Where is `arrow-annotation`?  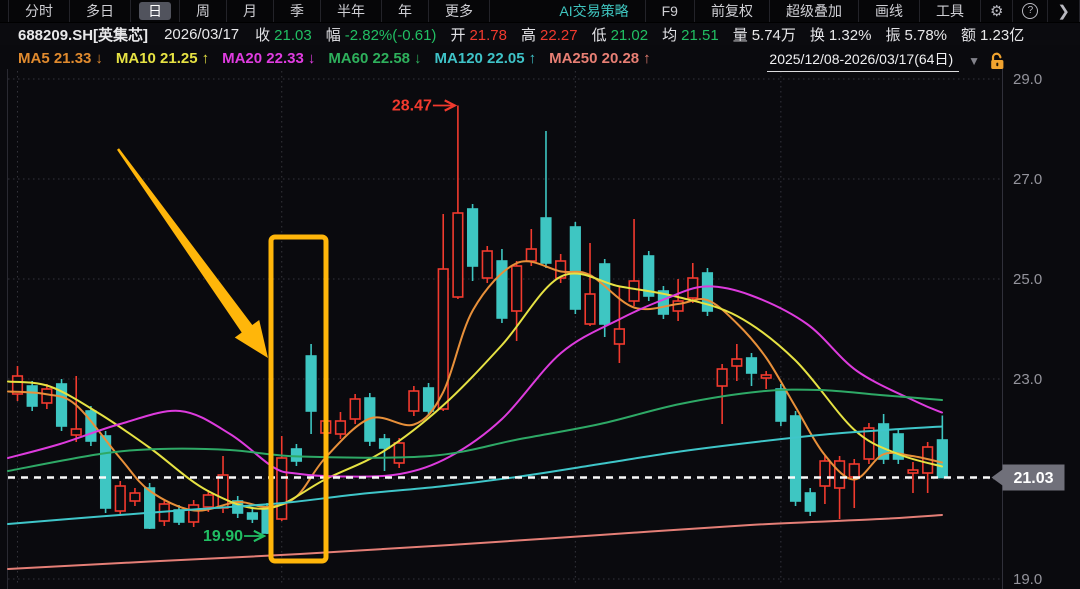
arrow-annotation is located at coordinates (192, 253).